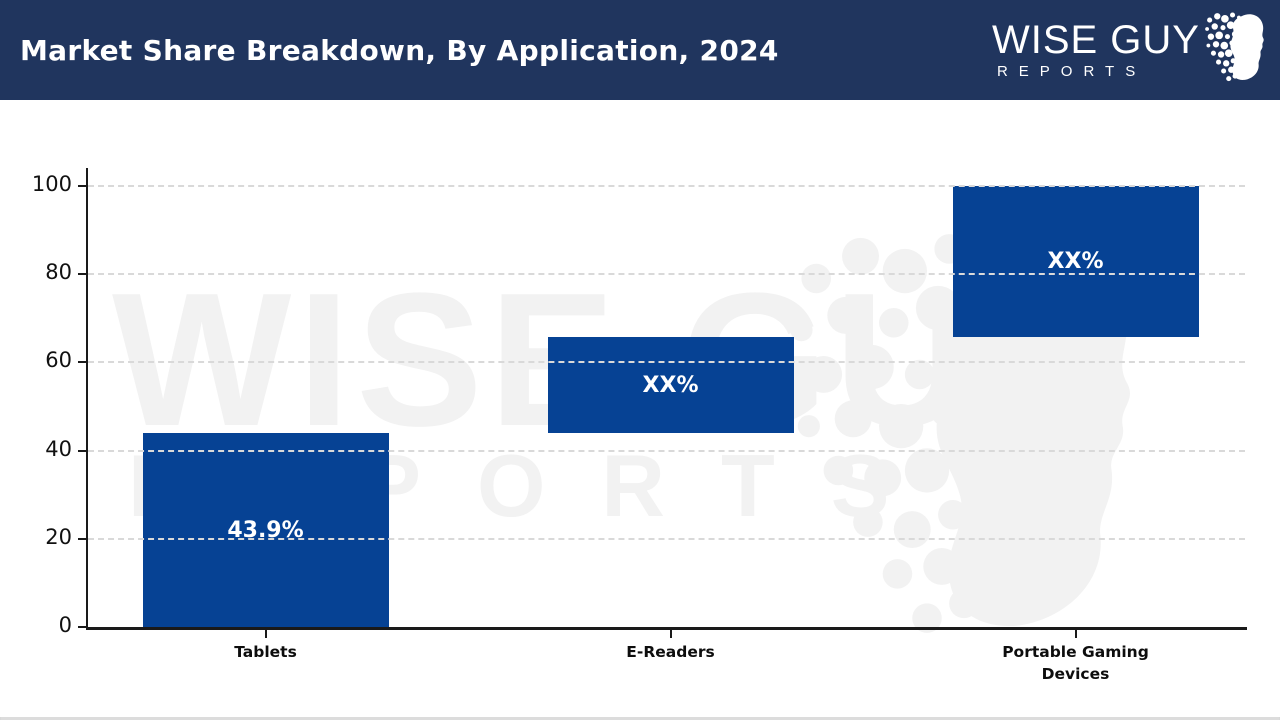 The image size is (1280, 720). I want to click on x-axis-label: Portable Gaming Devices, so click(1075, 663).